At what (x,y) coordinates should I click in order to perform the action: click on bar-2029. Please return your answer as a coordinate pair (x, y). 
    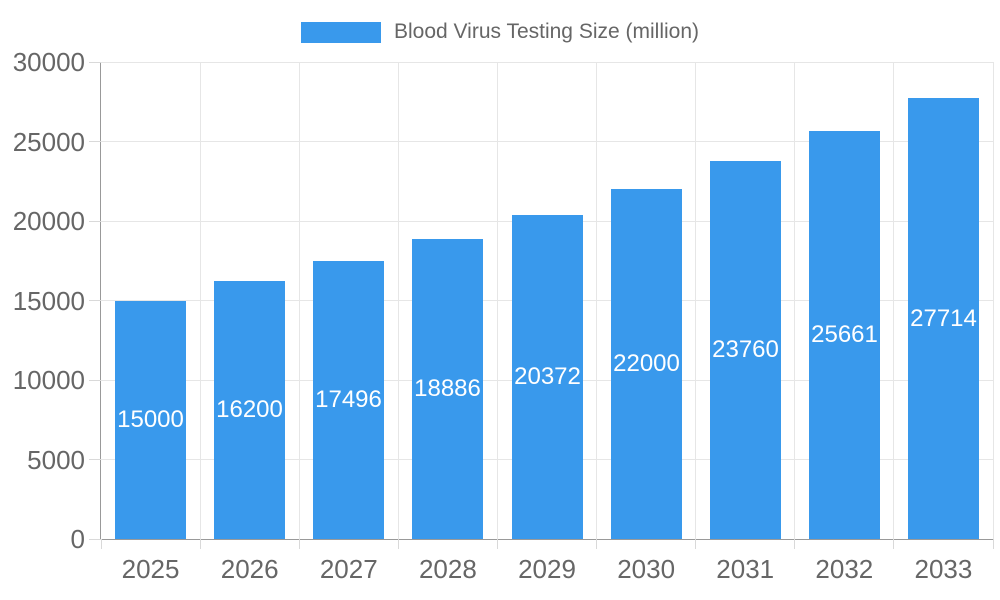
    Looking at the image, I should click on (547, 377).